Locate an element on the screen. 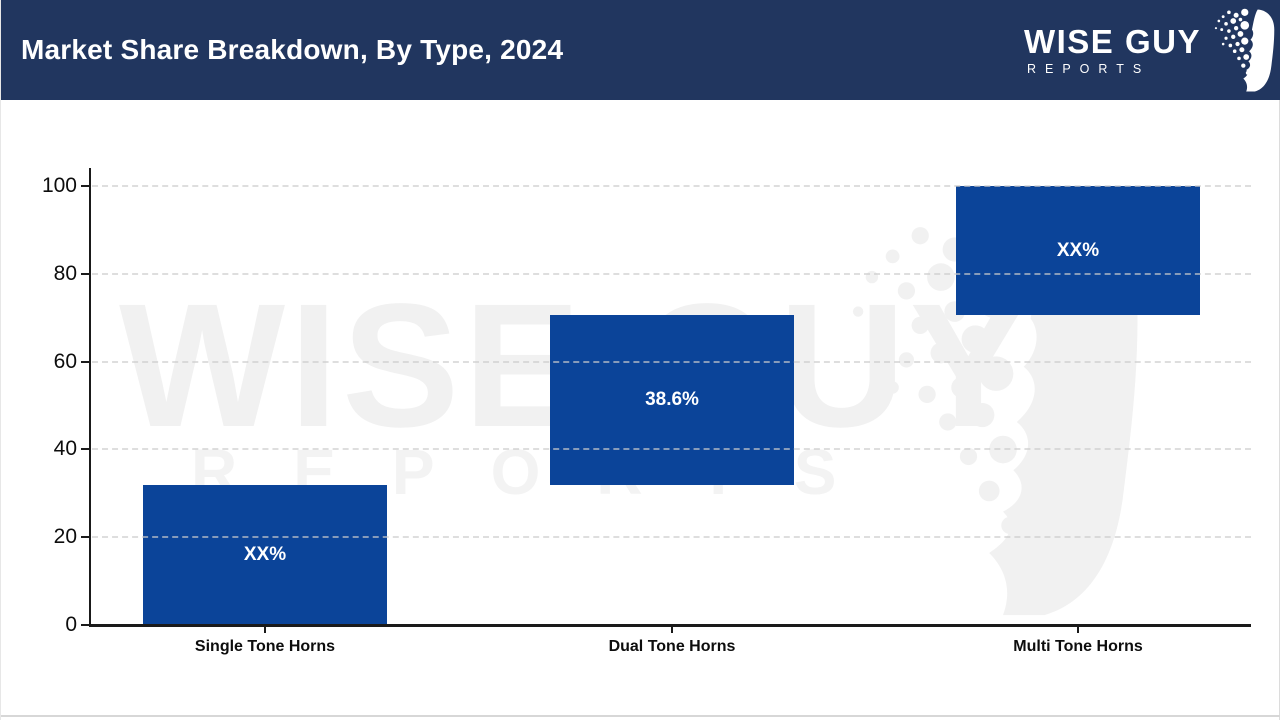  x-axis-line is located at coordinates (670, 625).